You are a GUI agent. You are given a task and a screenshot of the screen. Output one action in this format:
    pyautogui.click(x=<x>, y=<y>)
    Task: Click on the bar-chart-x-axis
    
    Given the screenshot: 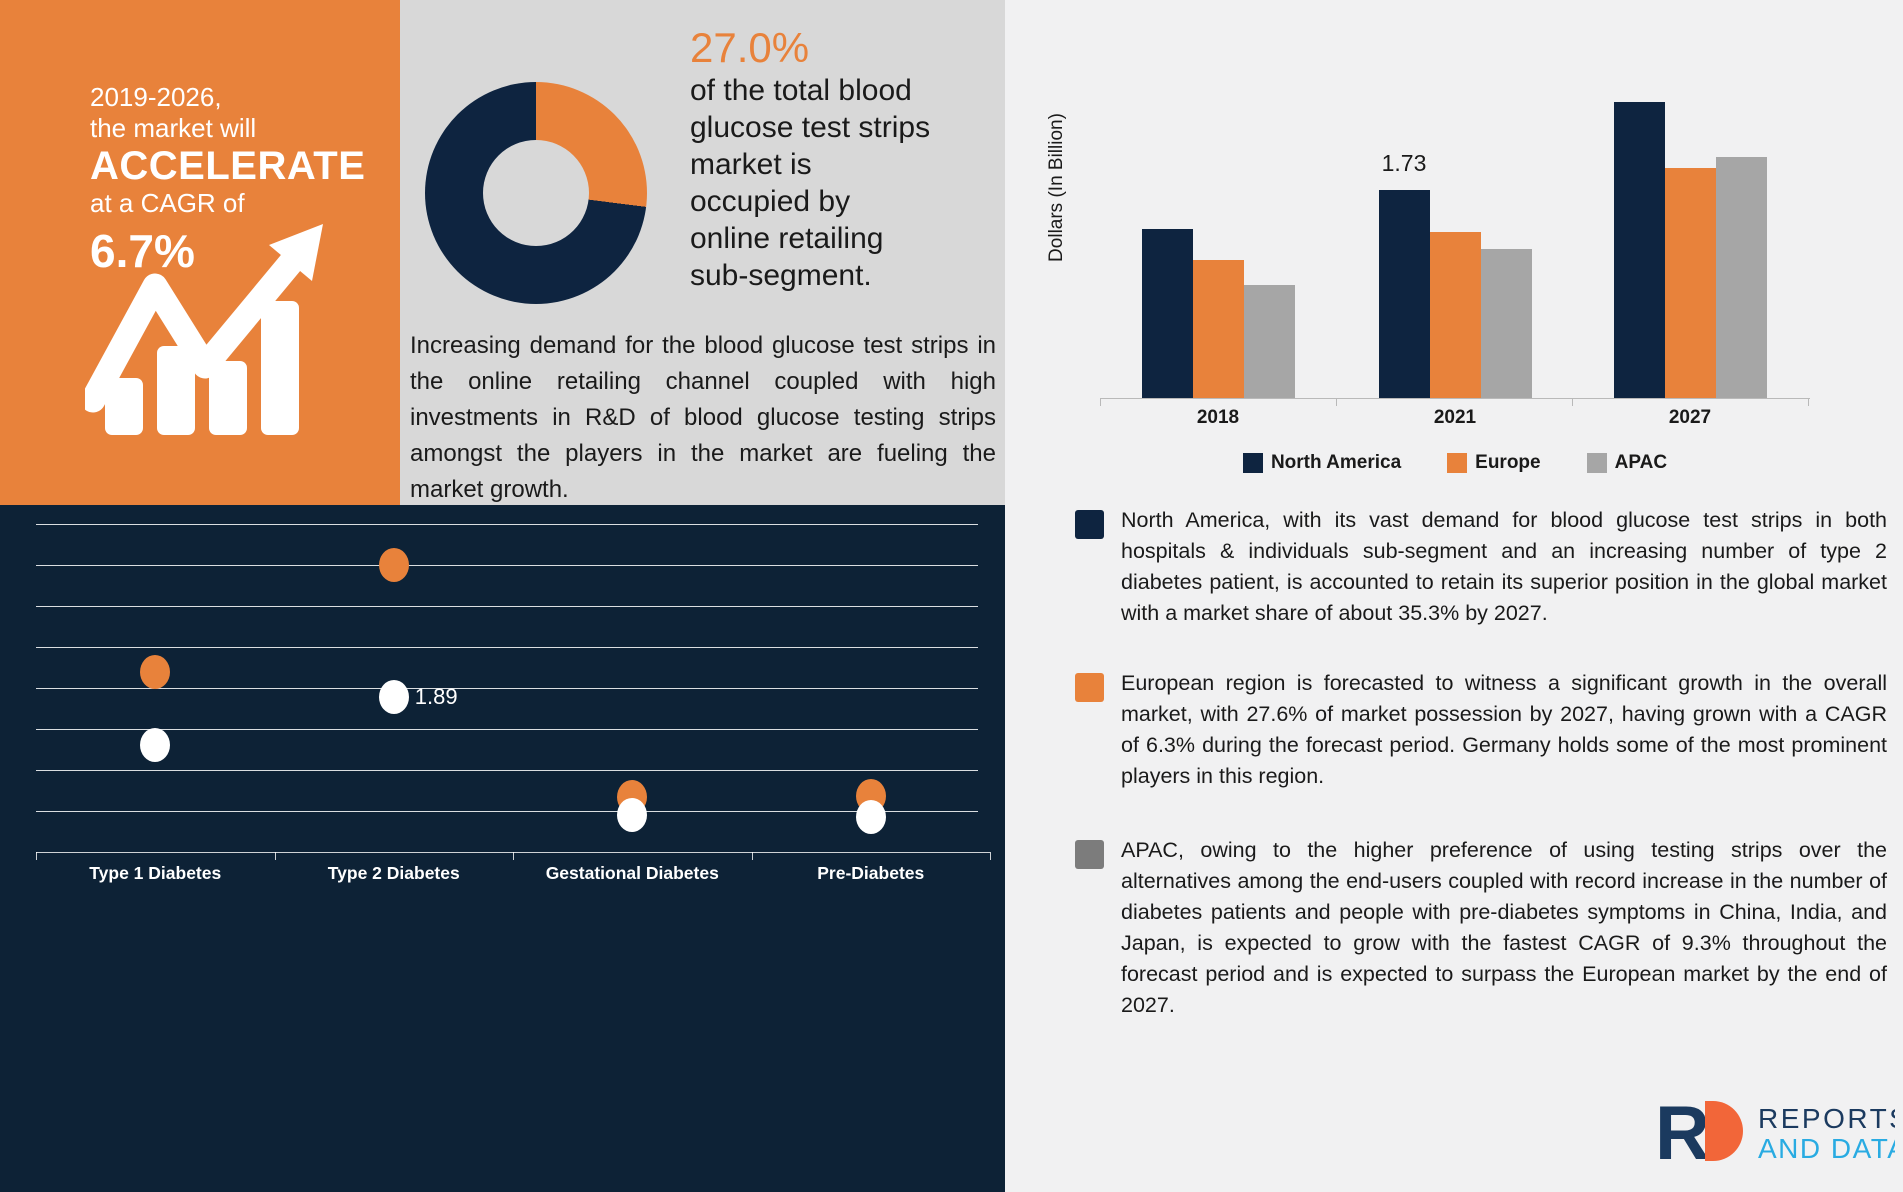 What is the action you would take?
    pyautogui.click(x=1455, y=398)
    